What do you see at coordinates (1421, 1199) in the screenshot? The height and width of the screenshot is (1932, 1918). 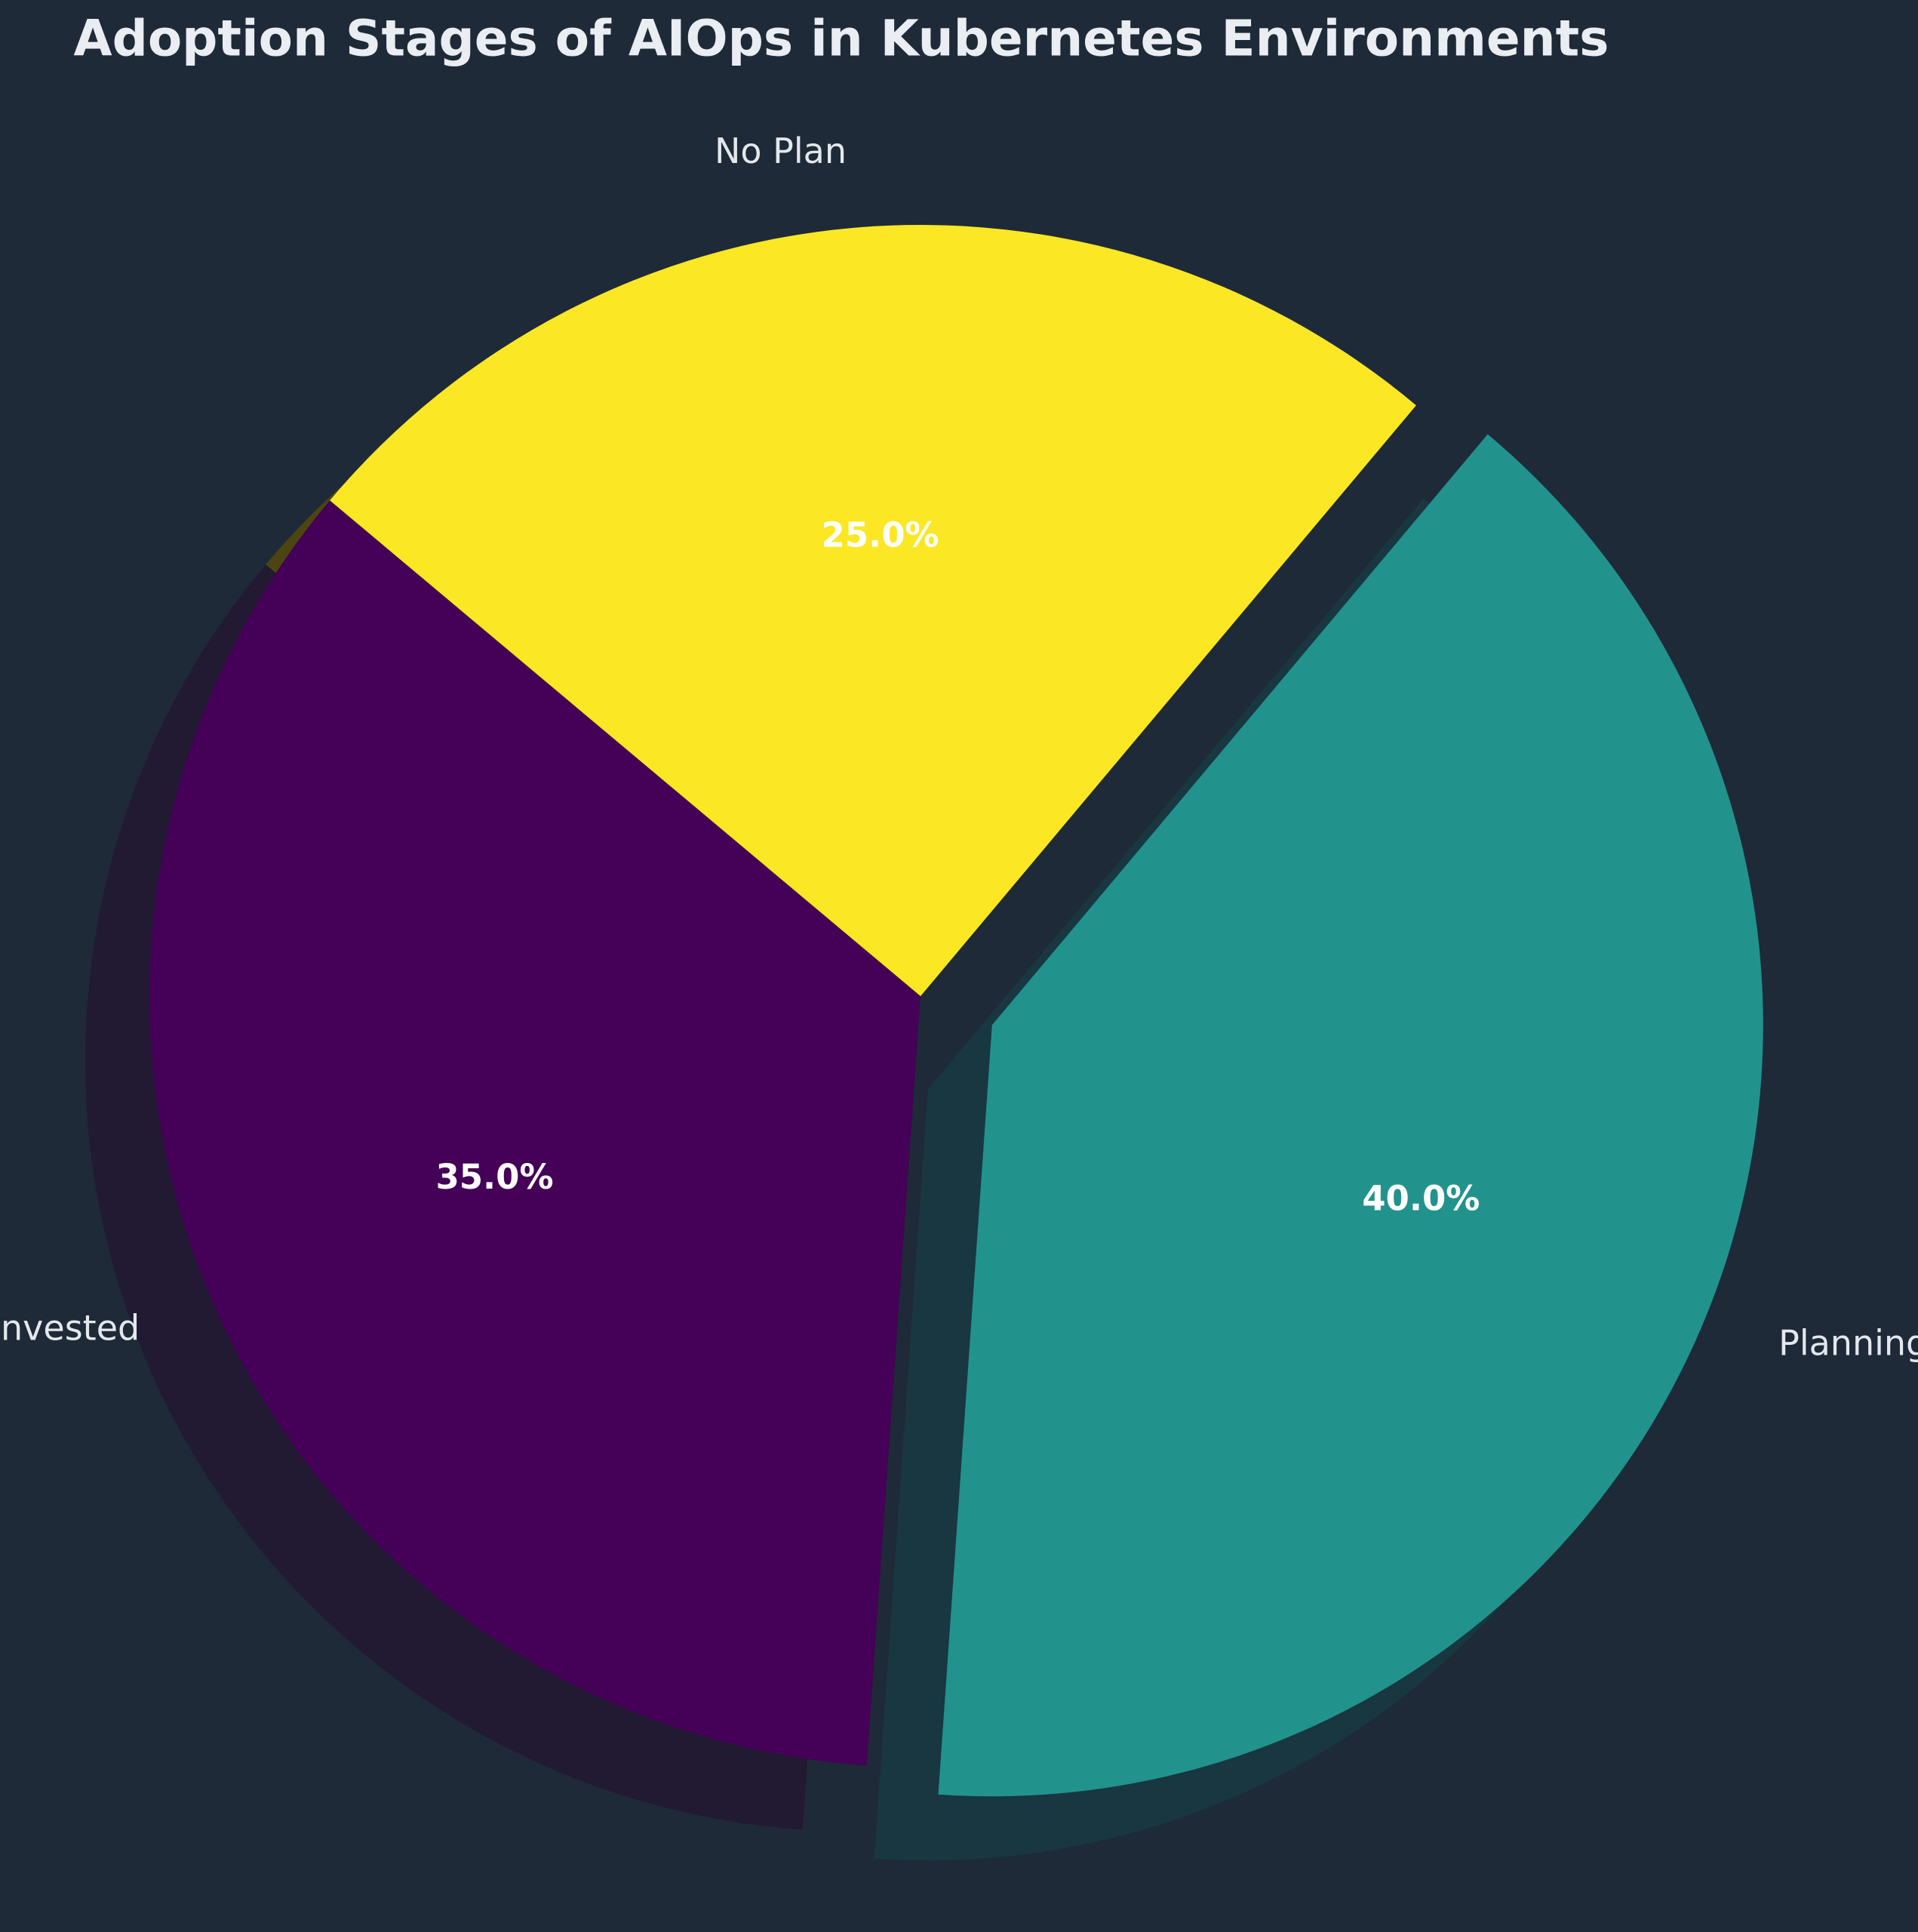 I see `pct-label-planning: 40.0%` at bounding box center [1421, 1199].